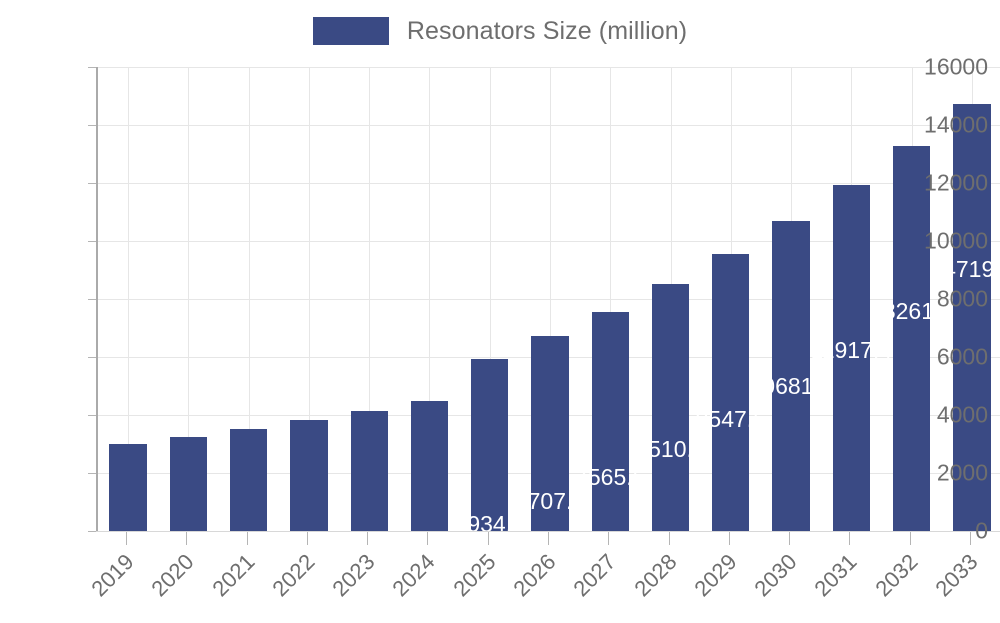  I want to click on chart-legend: Resonators Size (million), so click(500, 31).